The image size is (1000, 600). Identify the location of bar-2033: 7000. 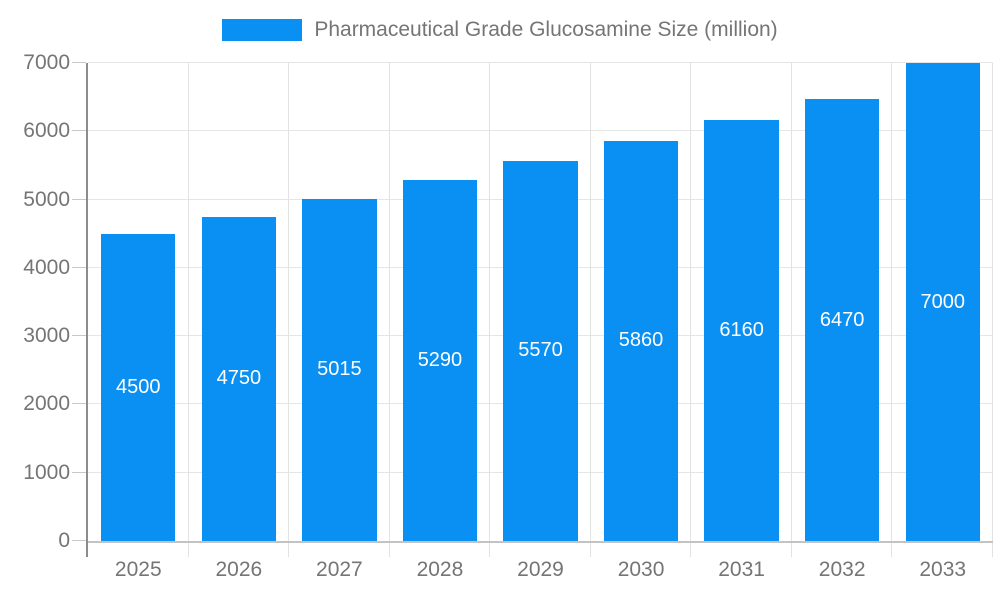
(942, 302).